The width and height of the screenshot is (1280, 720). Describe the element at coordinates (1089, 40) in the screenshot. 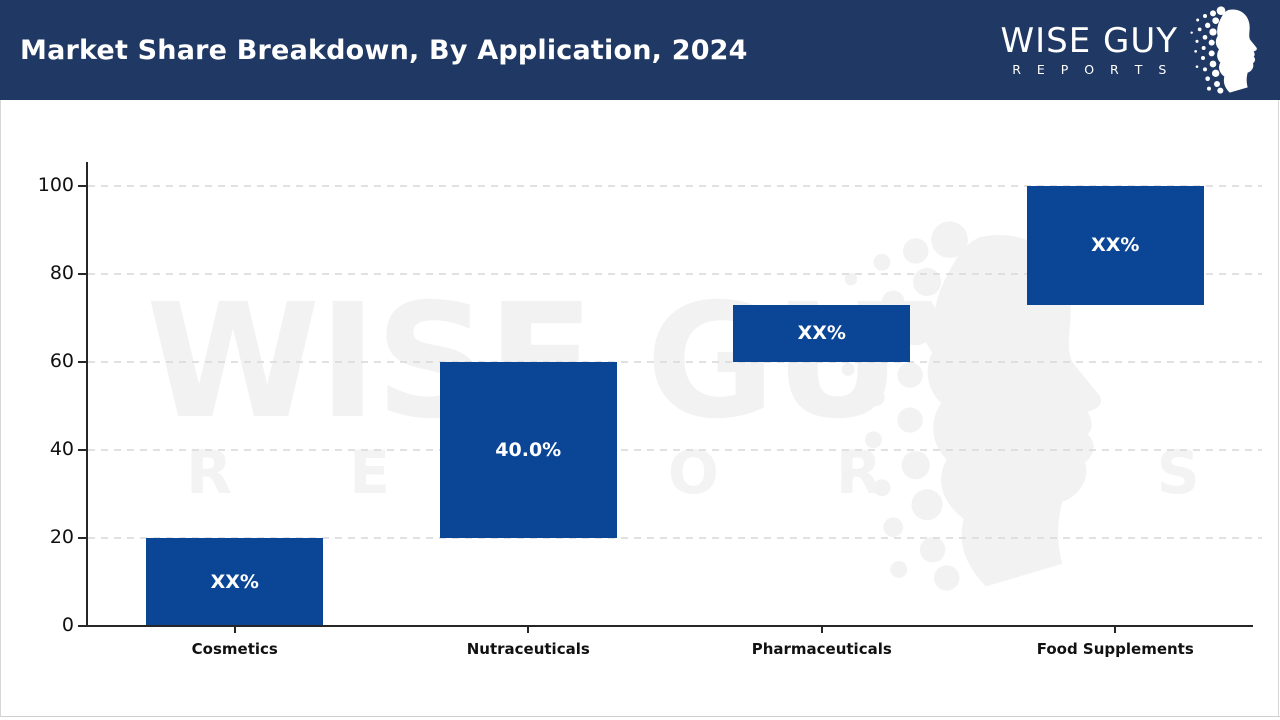

I see `logo-wordmark: WISE GUY` at that location.